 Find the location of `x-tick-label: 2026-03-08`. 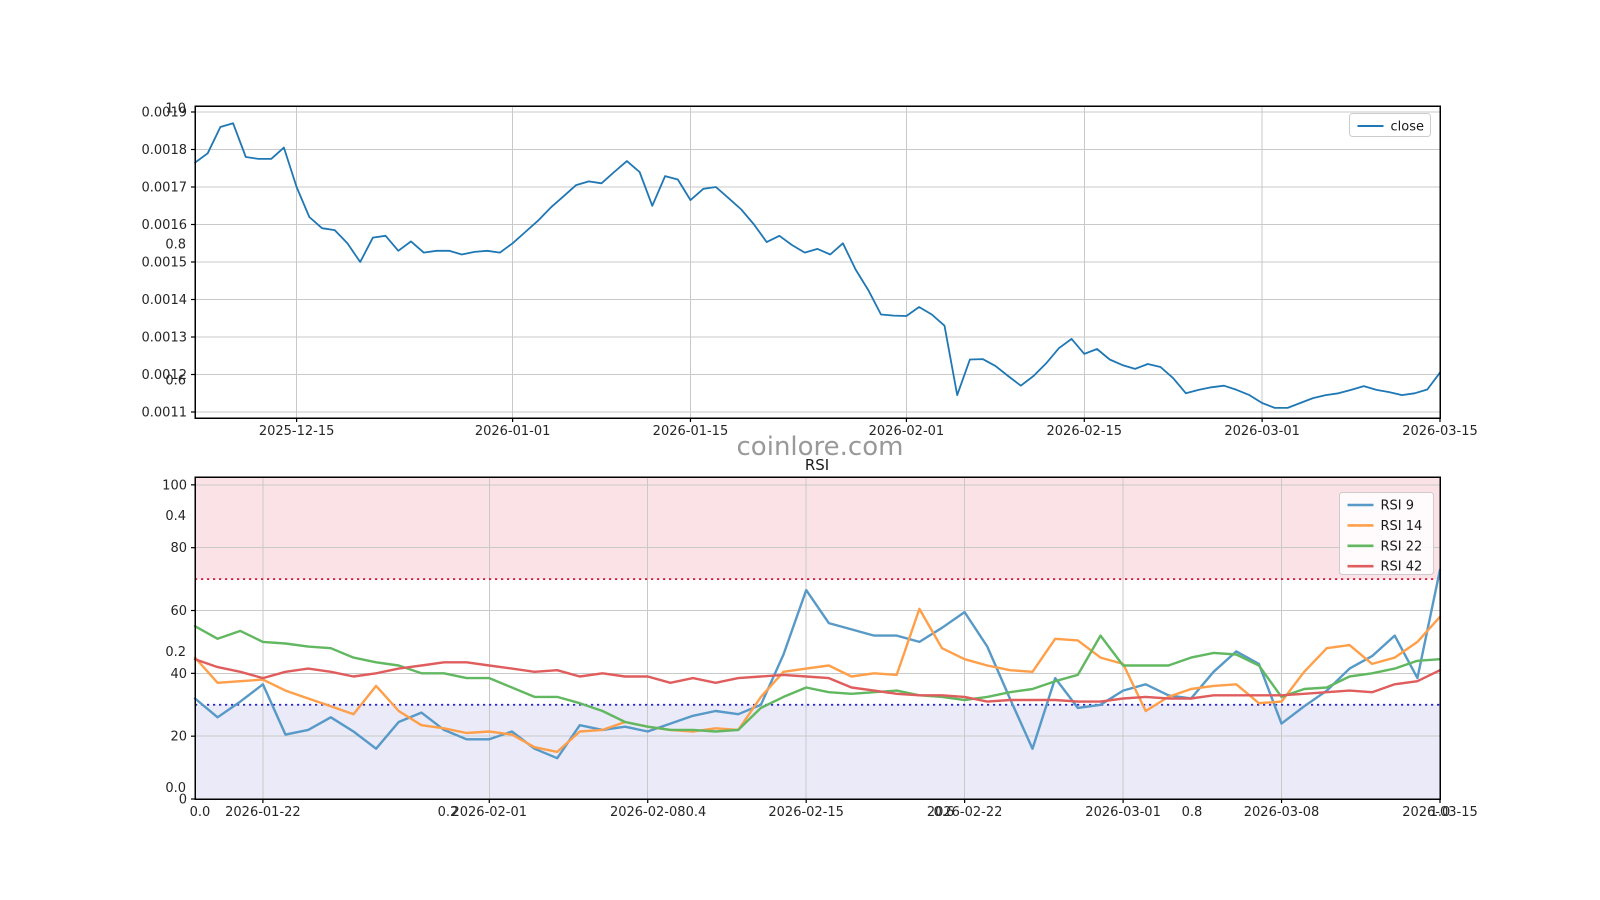

x-tick-label: 2026-03-08 is located at coordinates (1282, 812).